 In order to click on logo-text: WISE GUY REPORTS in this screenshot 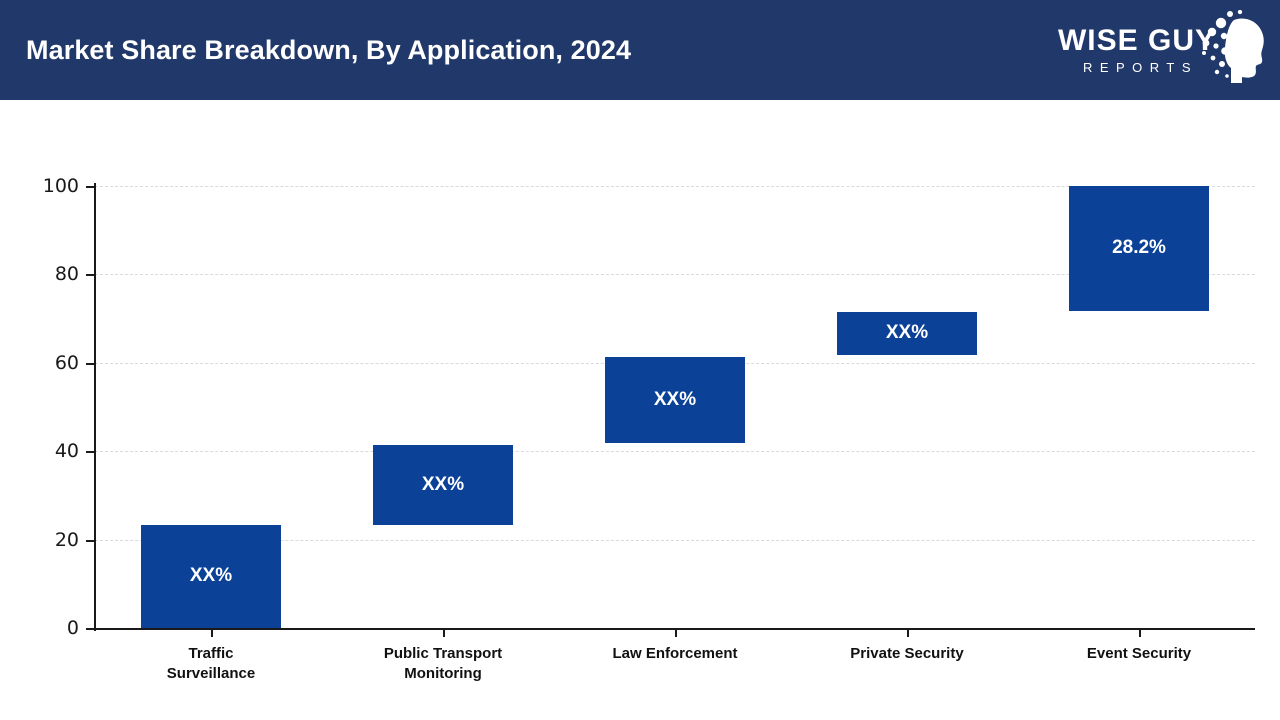, I will do `click(1136, 49)`.